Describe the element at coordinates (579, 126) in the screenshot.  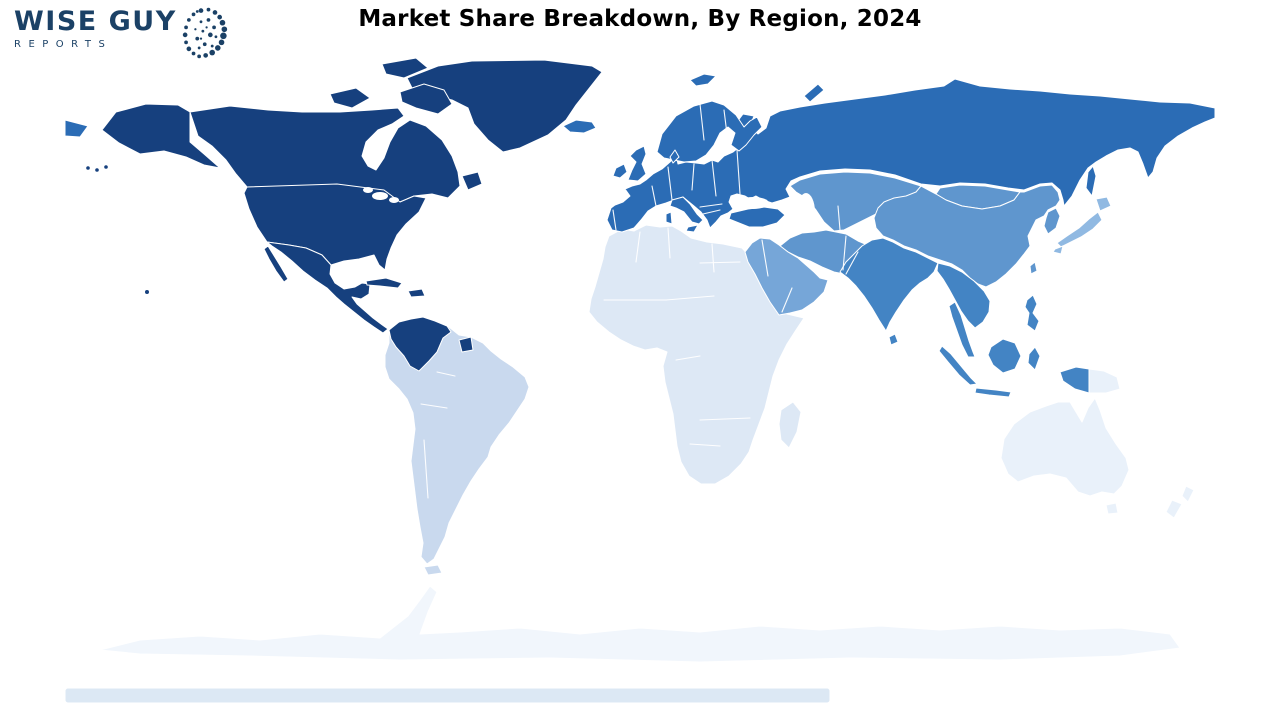
I see `country-iceland` at that location.